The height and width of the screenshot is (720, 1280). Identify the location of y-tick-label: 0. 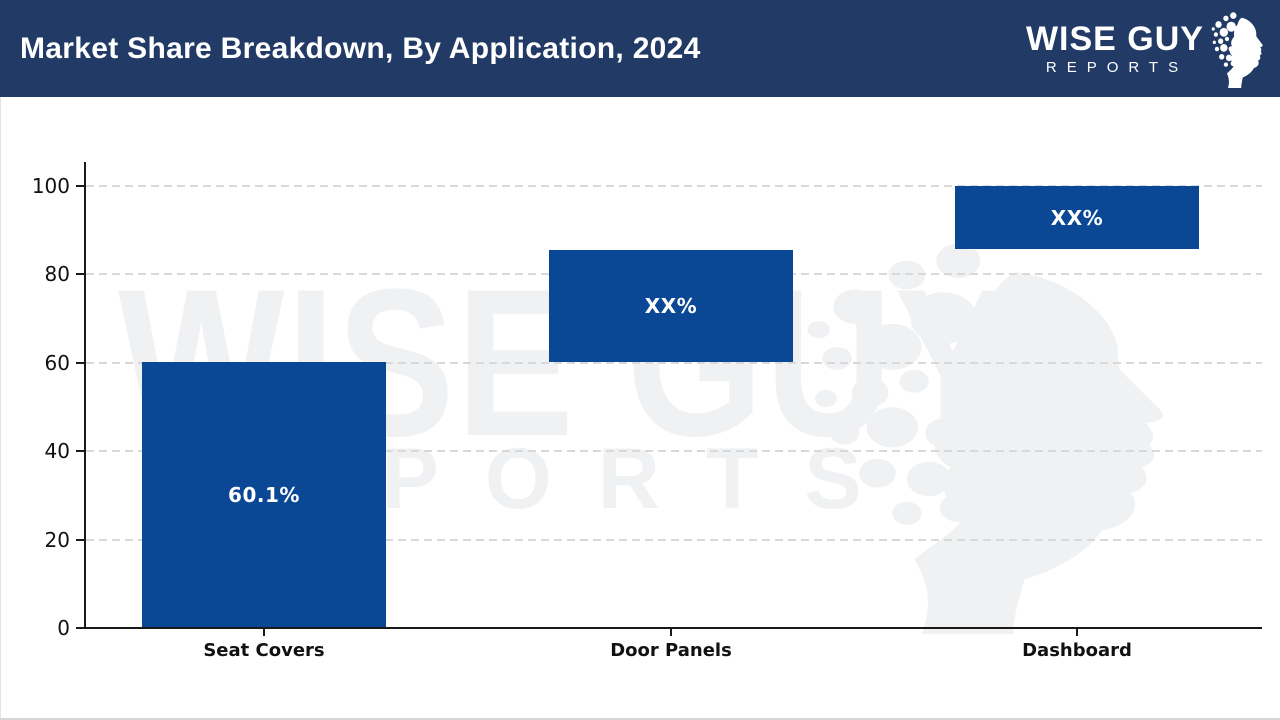
(63, 628).